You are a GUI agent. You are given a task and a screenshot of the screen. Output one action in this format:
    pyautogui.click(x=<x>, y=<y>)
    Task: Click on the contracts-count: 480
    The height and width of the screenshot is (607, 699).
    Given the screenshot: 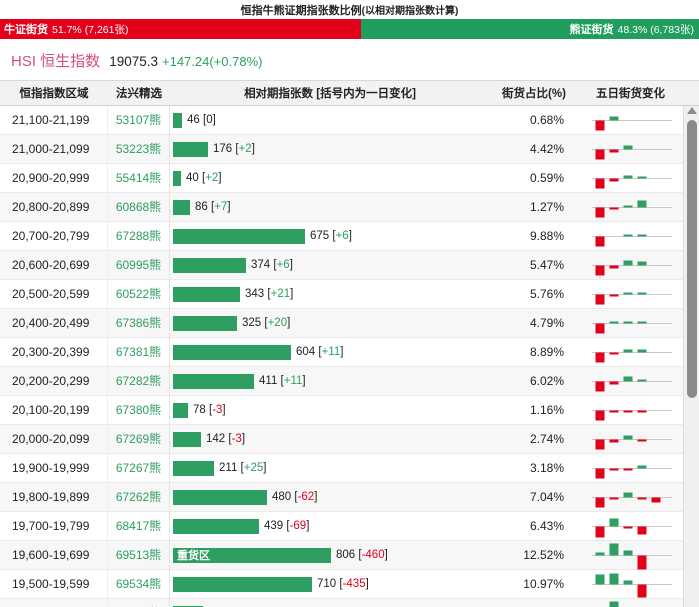 What is the action you would take?
    pyautogui.click(x=282, y=497)
    